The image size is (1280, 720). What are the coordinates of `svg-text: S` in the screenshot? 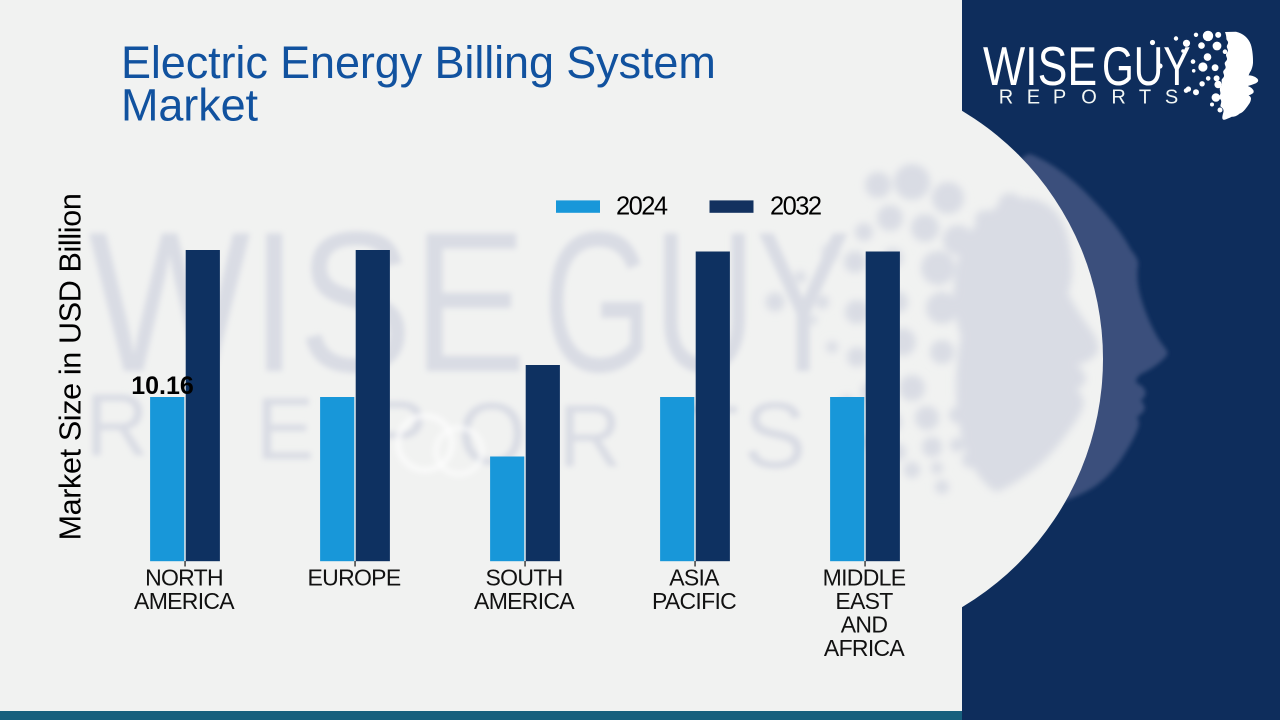 It's located at (1171, 98).